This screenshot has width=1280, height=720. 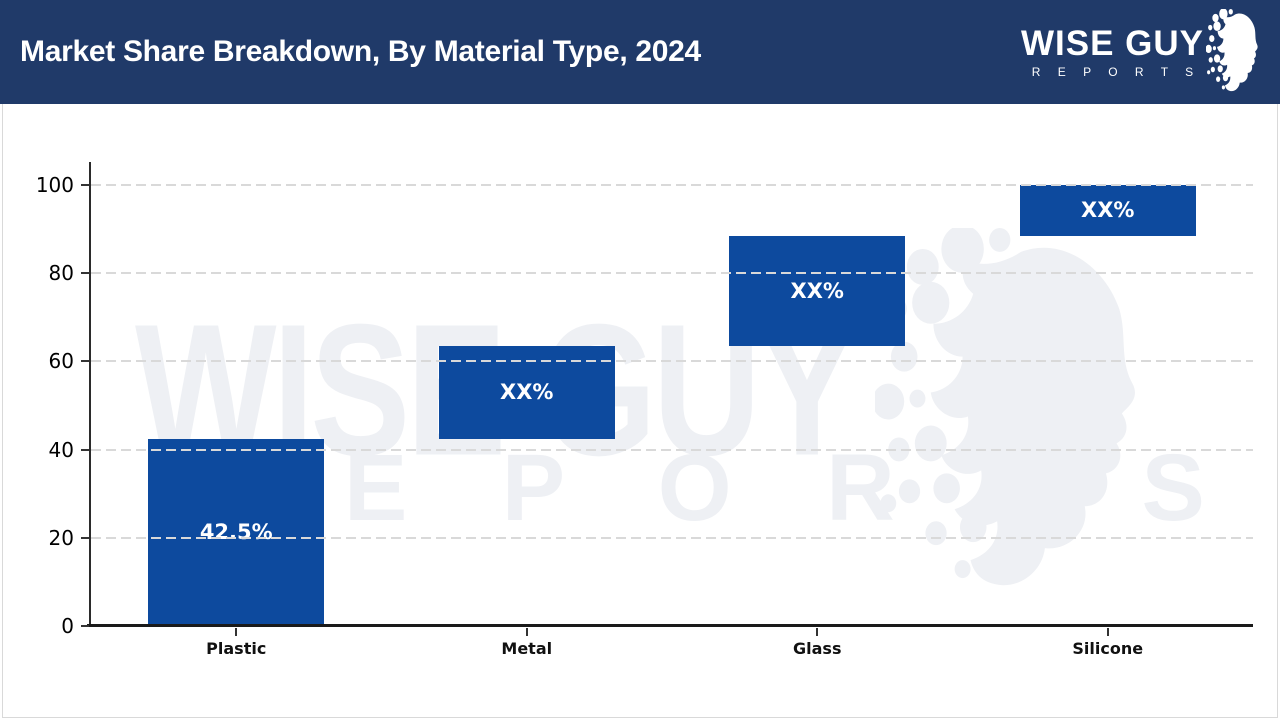 What do you see at coordinates (90, 394) in the screenshot?
I see `y-axis-line` at bounding box center [90, 394].